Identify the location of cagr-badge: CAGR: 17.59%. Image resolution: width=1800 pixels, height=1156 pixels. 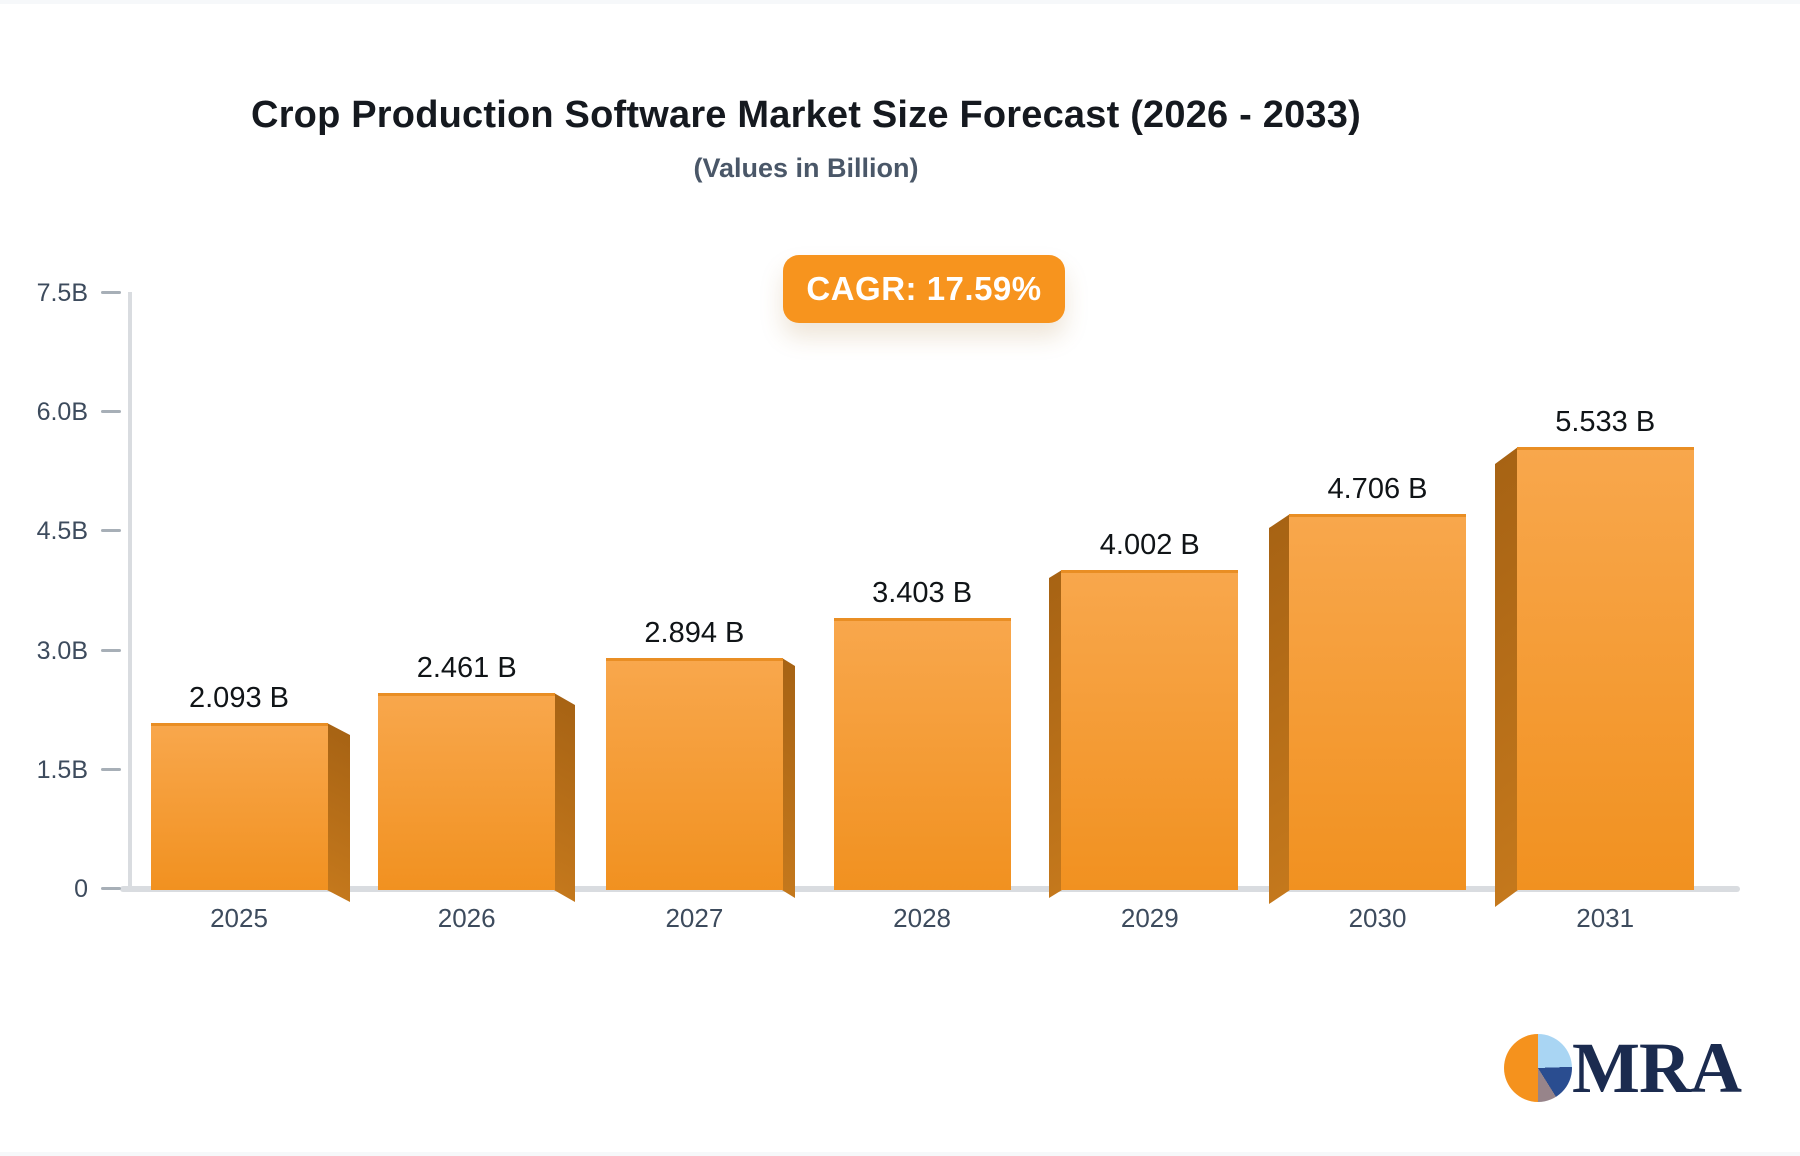
(924, 289).